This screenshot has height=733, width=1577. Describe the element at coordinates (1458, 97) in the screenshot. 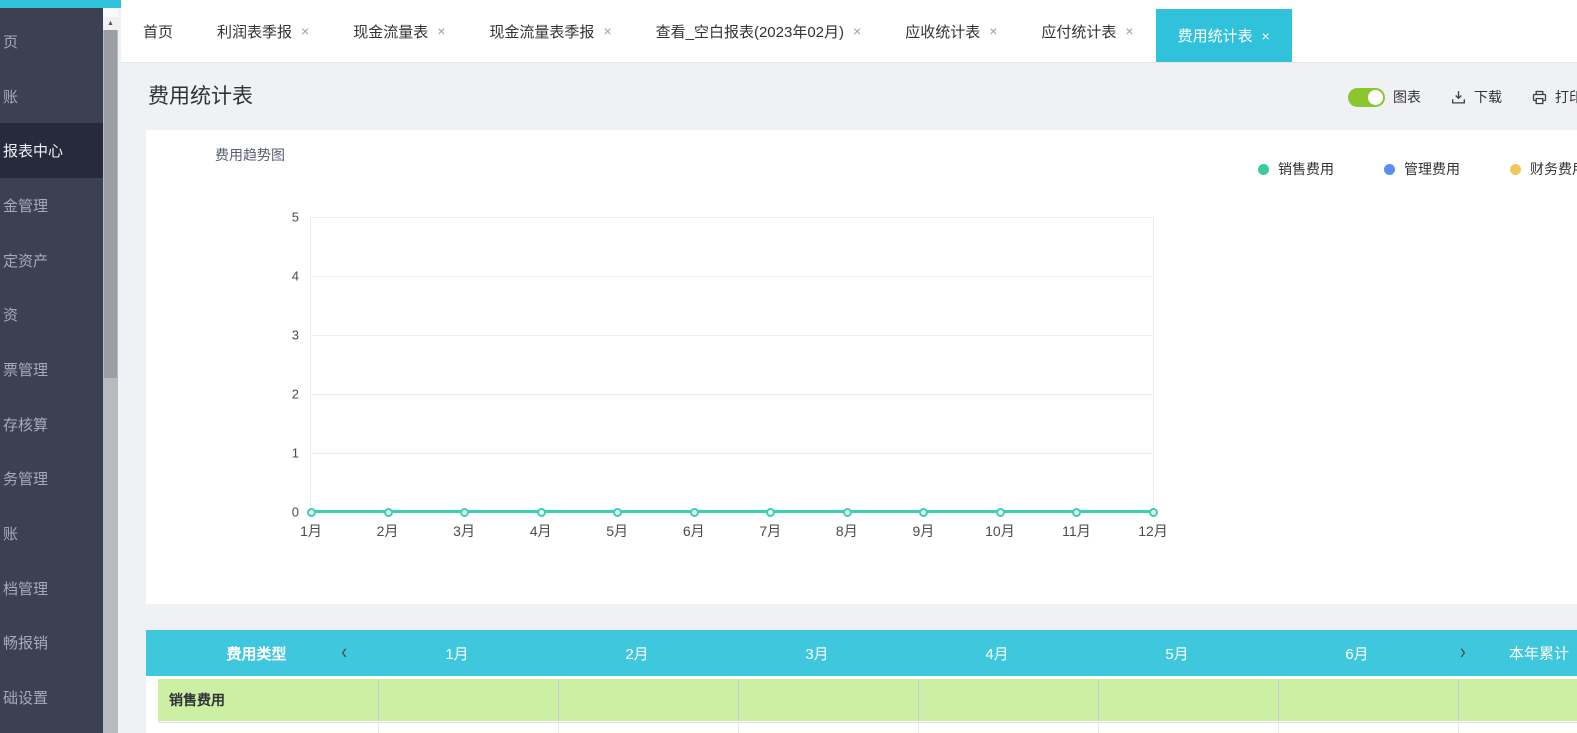

I see `download-icon` at that location.